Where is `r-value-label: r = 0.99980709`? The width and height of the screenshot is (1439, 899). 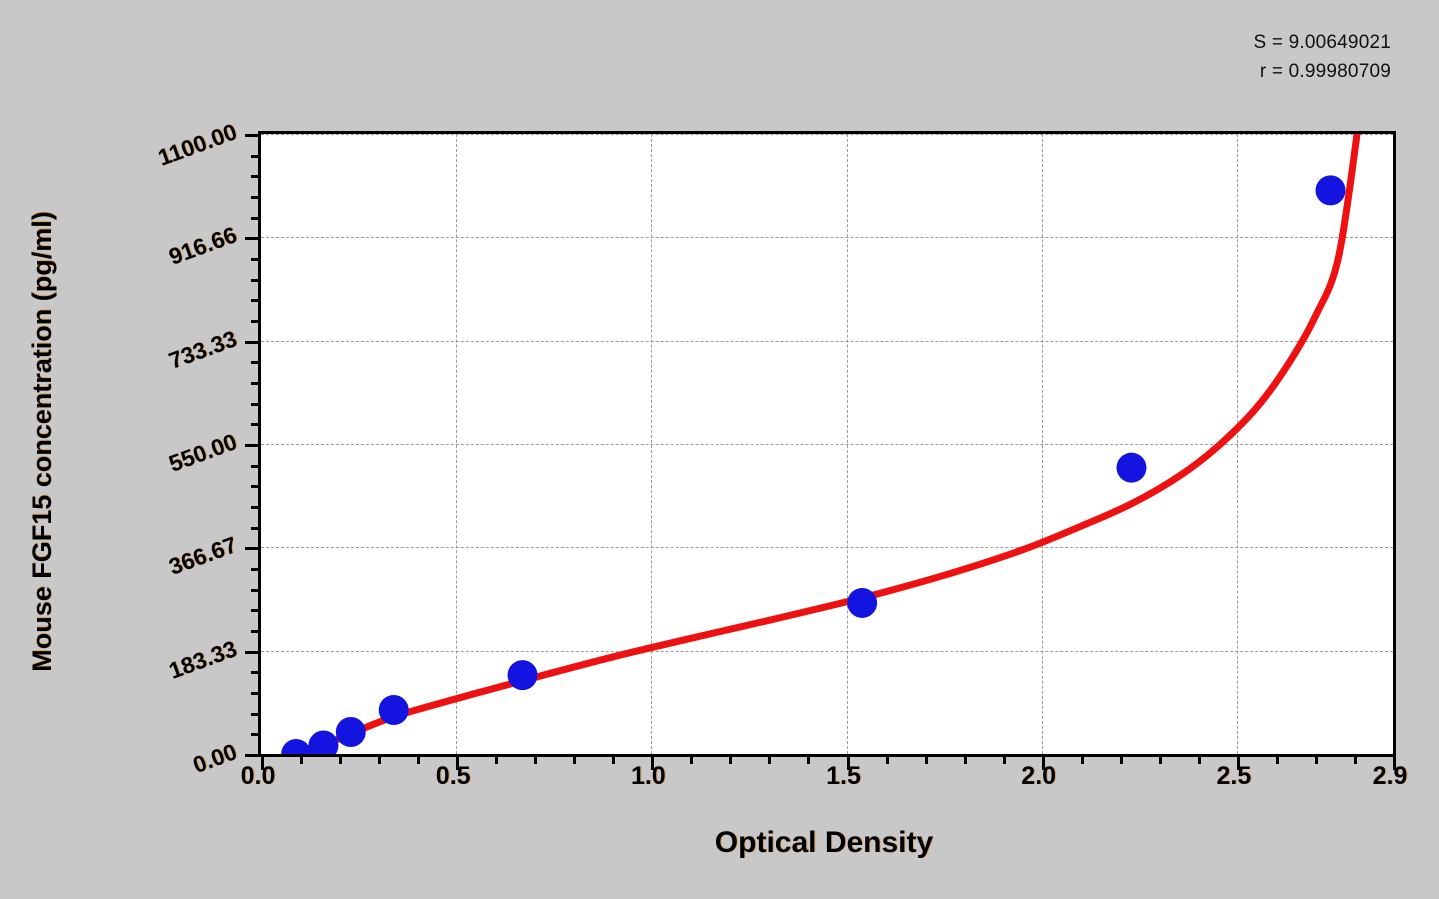
r-value-label: r = 0.99980709 is located at coordinates (1325, 72).